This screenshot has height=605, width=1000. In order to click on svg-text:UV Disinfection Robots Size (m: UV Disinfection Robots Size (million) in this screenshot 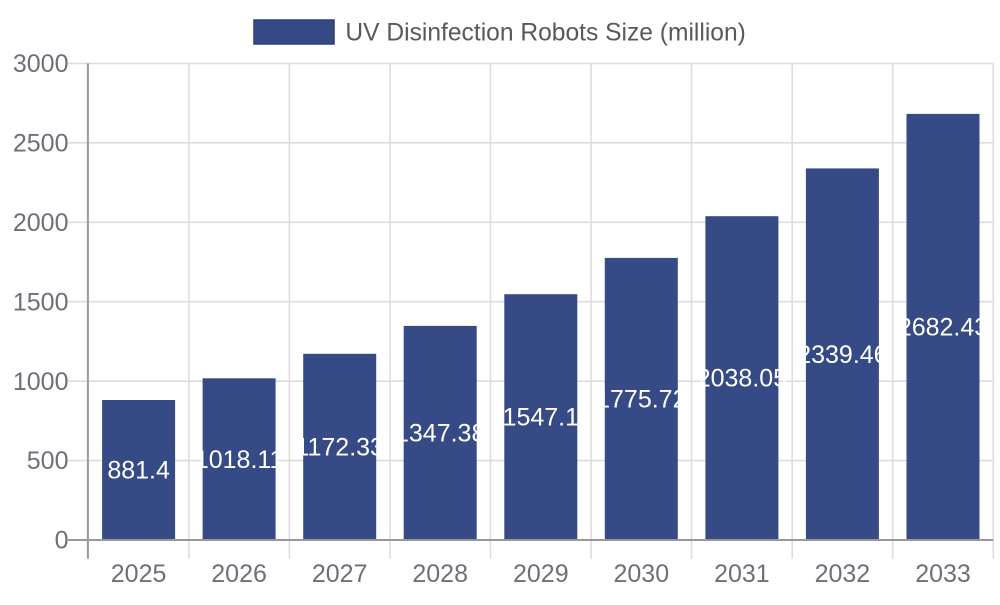, I will do `click(545, 33)`.